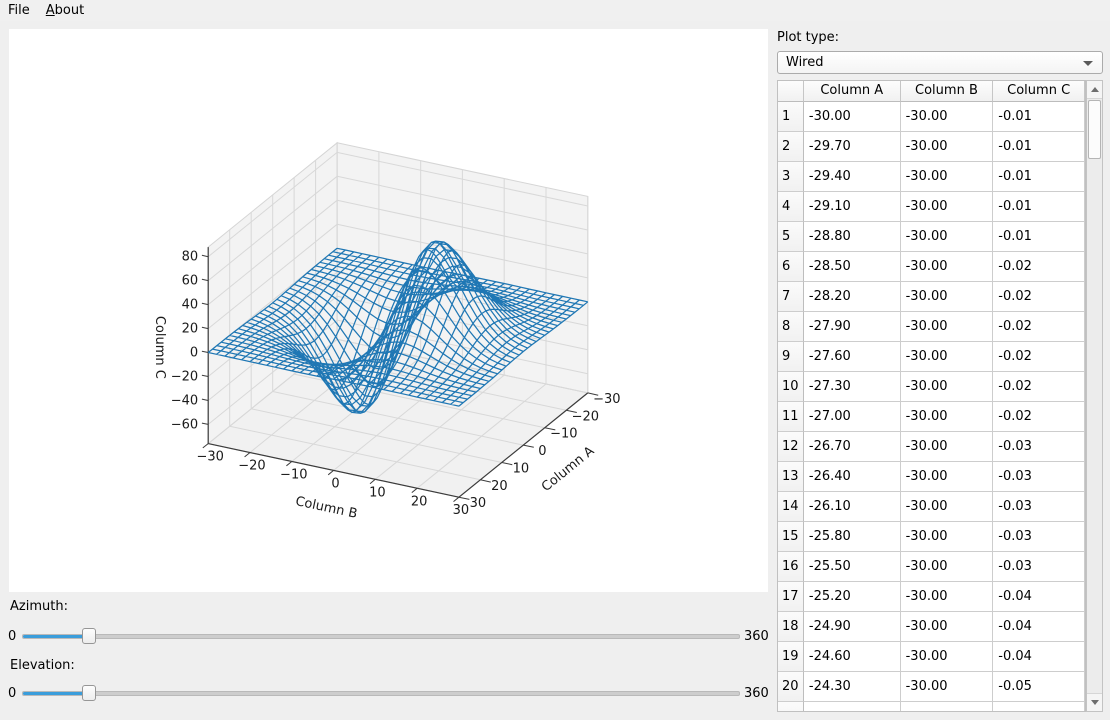 The height and width of the screenshot is (720, 1110). I want to click on table-cell: -25.20, so click(852, 597).